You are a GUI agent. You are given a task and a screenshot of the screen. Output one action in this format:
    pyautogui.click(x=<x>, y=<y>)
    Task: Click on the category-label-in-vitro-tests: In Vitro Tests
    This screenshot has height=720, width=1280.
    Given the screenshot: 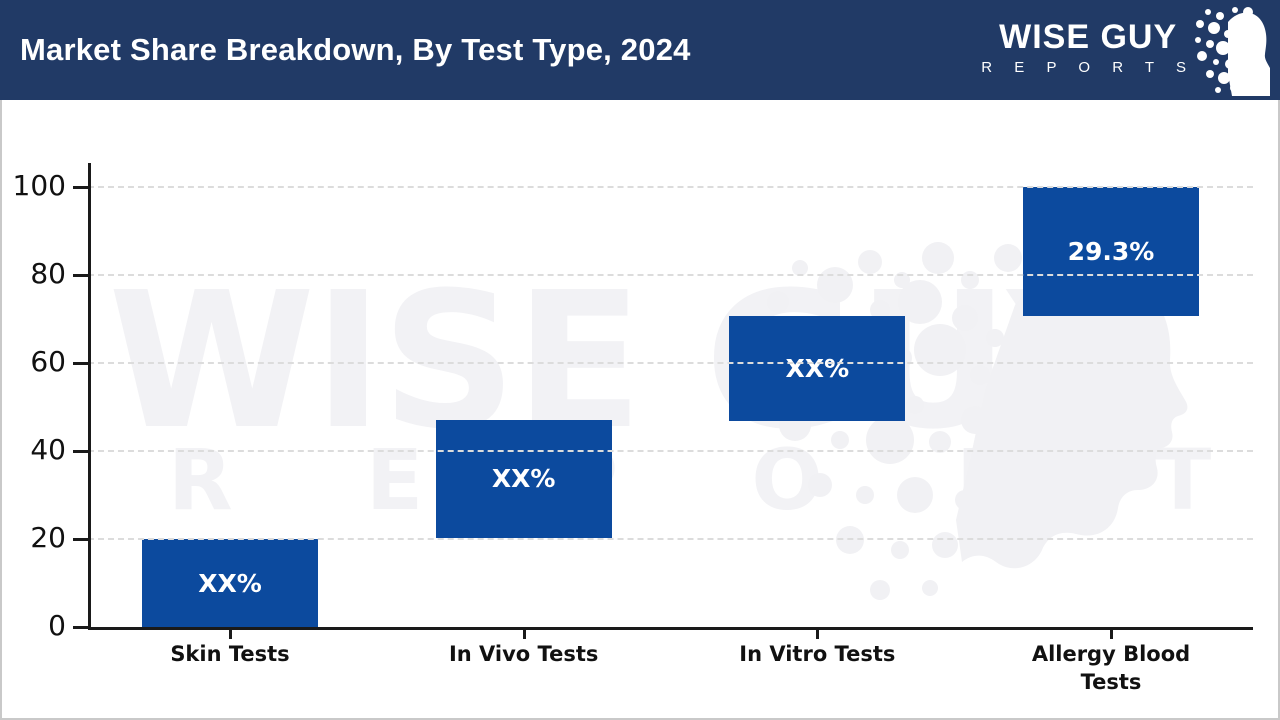 What is the action you would take?
    pyautogui.click(x=817, y=654)
    